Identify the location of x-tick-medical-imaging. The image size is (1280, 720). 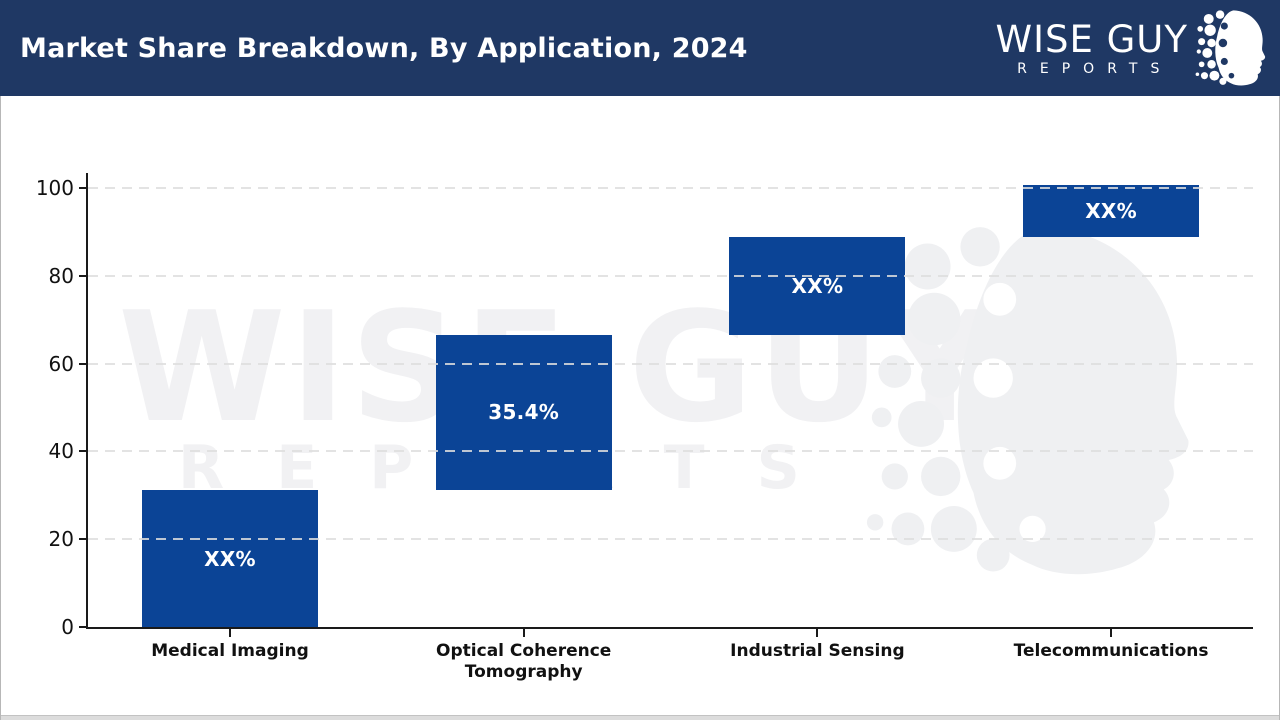
(230, 633).